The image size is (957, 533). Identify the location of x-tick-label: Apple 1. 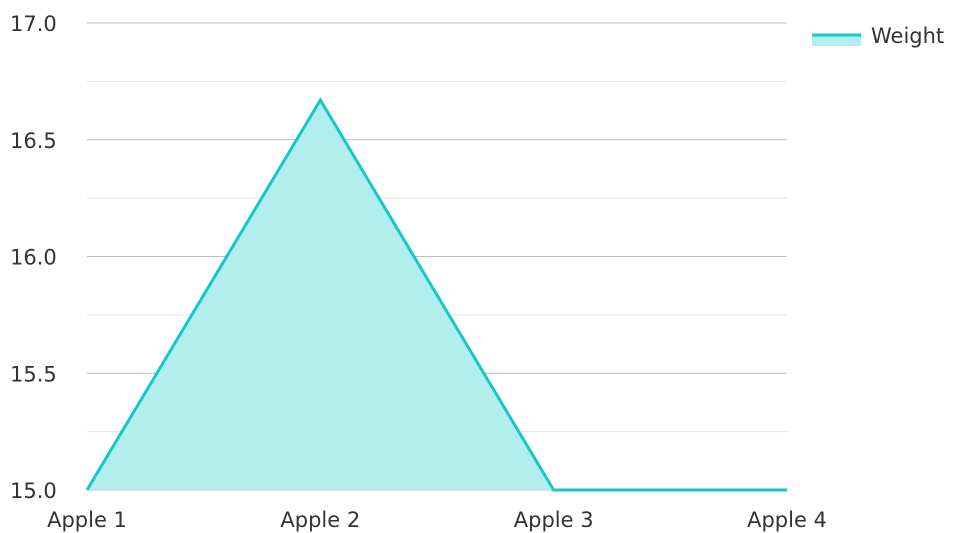
(87, 520).